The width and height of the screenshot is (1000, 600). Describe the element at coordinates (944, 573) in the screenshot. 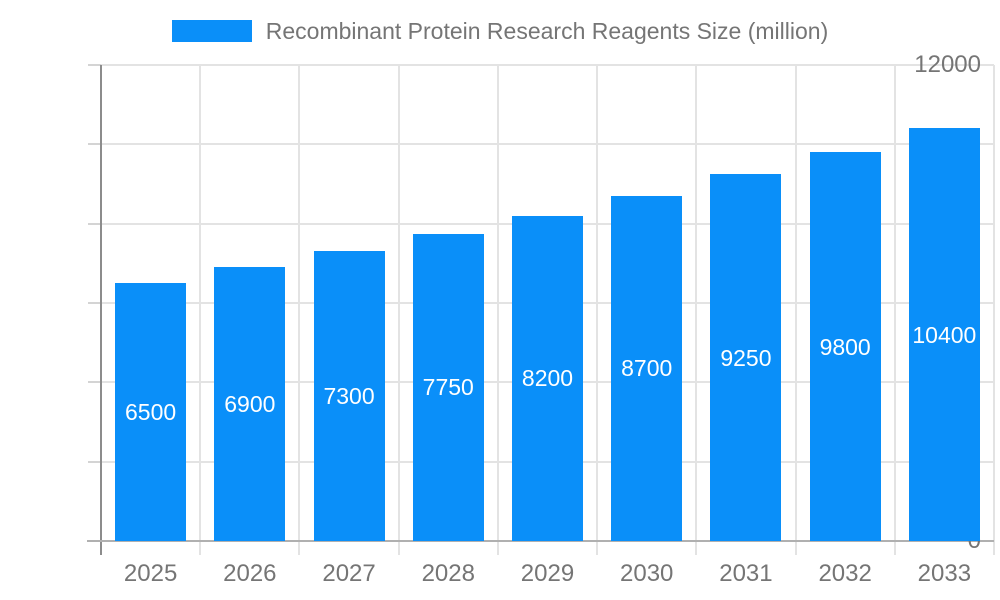

I see `x-axis-tick-label: 2033` at that location.